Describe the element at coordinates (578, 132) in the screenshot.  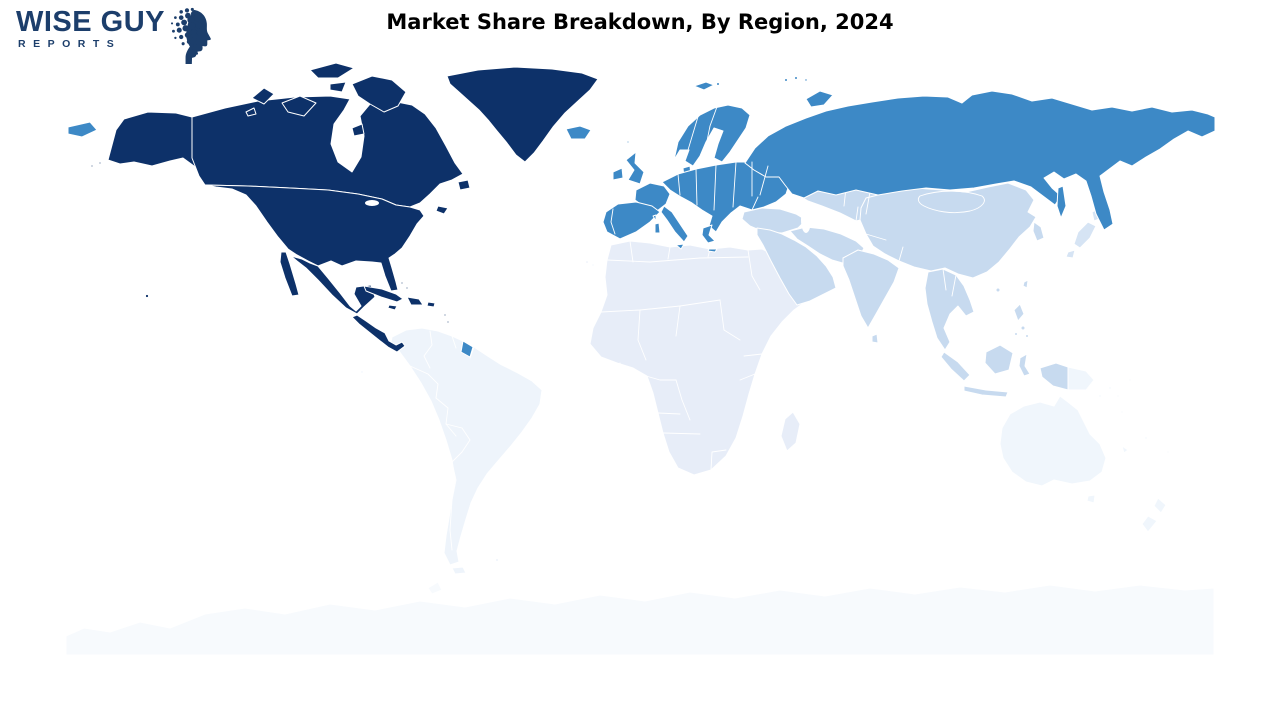
I see `country-iceland` at that location.